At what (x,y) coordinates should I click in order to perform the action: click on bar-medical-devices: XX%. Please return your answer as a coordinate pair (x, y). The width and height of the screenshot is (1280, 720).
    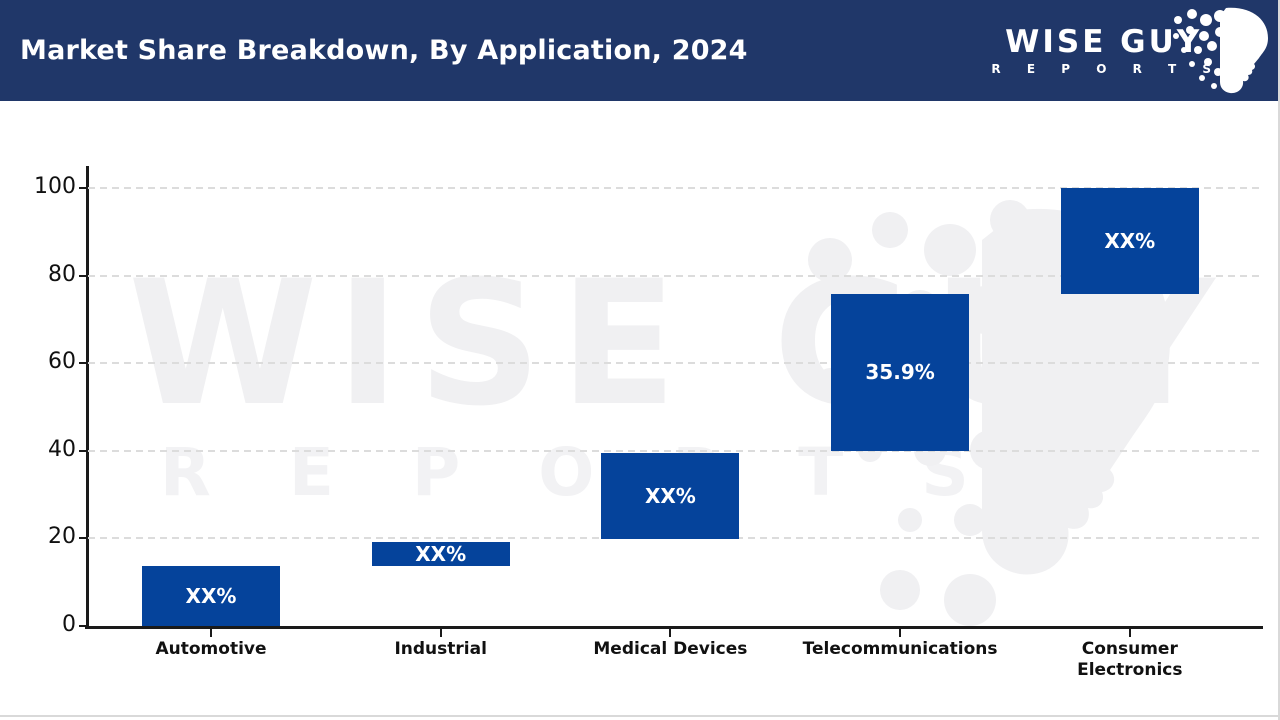
    Looking at the image, I should click on (670, 495).